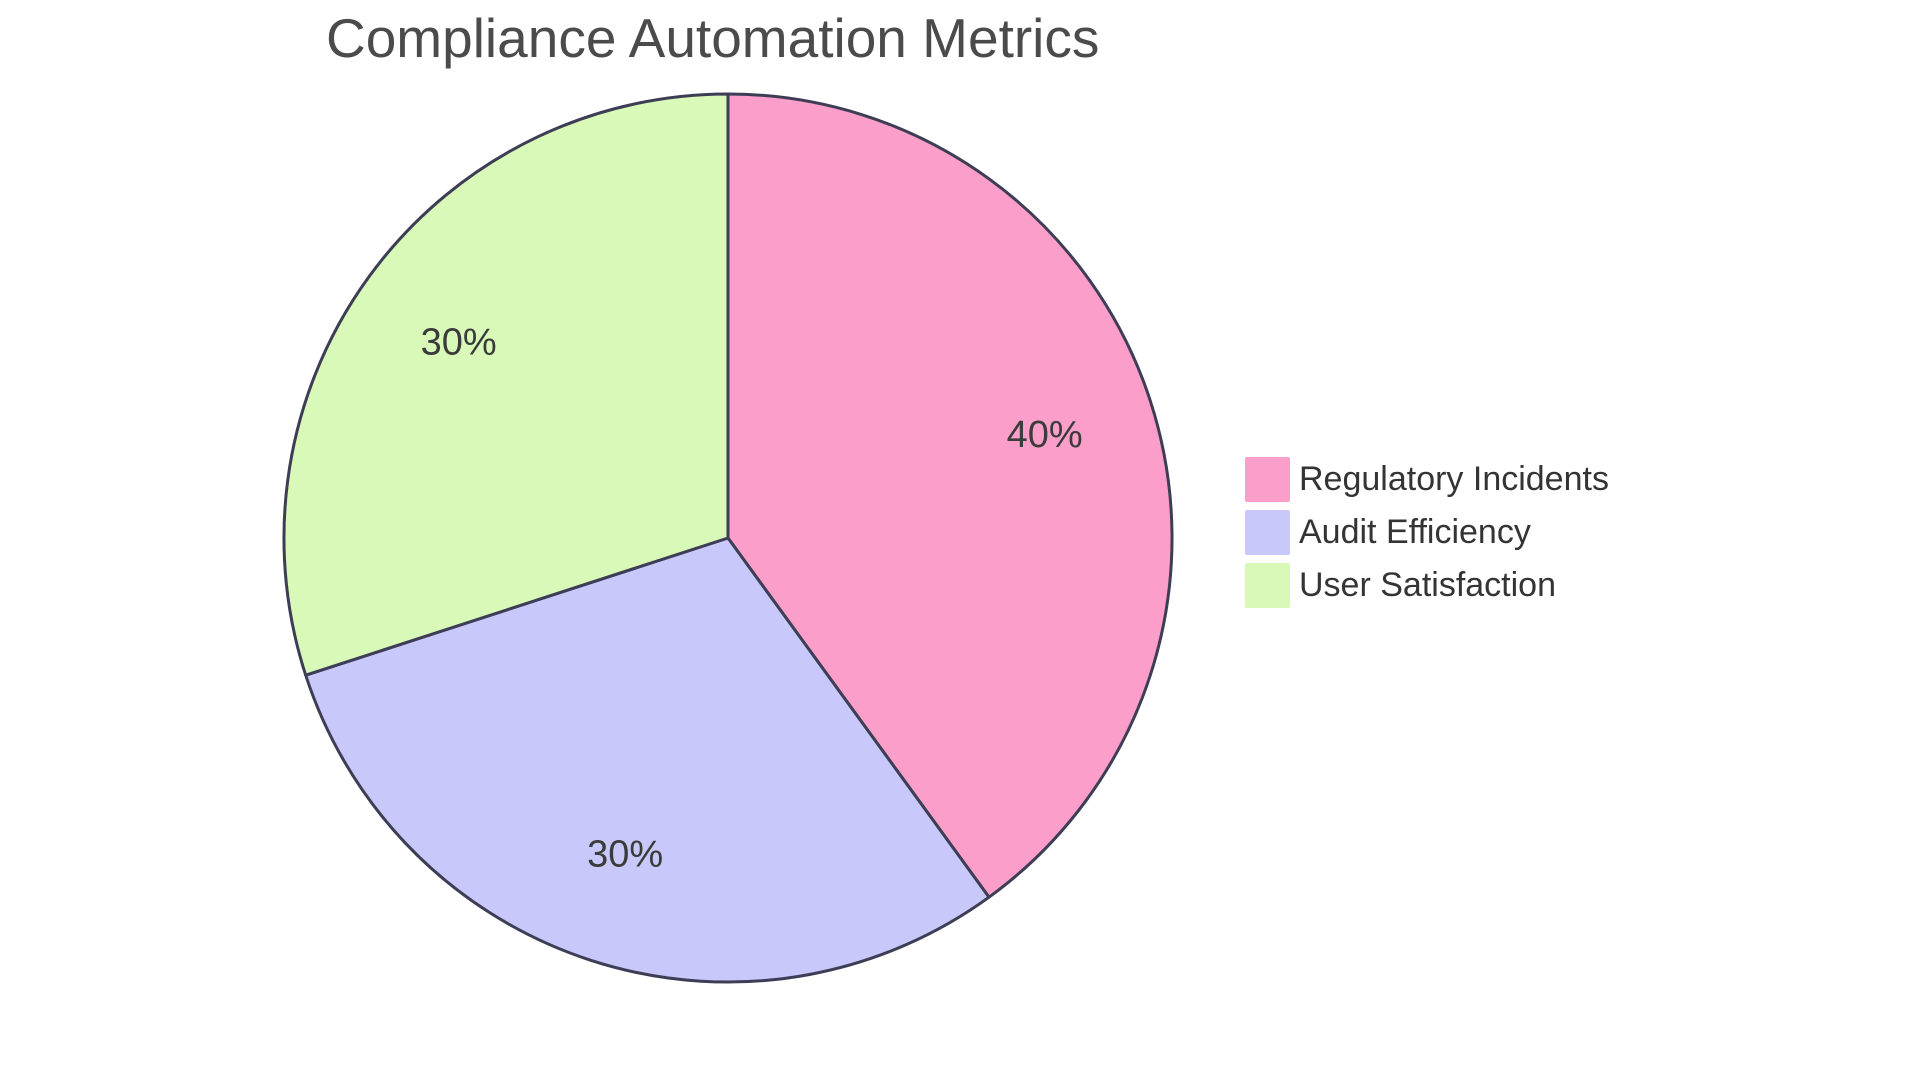 The image size is (1920, 1083). What do you see at coordinates (647, 760) in the screenshot?
I see `pie-slice-audit-efficiency` at bounding box center [647, 760].